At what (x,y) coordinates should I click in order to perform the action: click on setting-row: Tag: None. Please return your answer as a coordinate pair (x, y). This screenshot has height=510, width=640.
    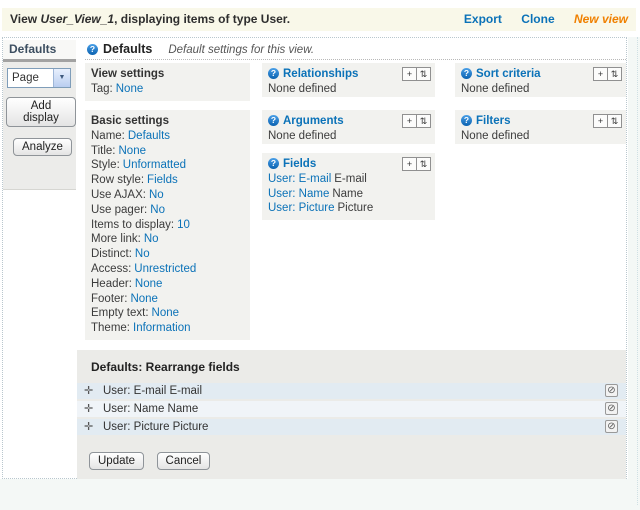
    Looking at the image, I should click on (167, 89).